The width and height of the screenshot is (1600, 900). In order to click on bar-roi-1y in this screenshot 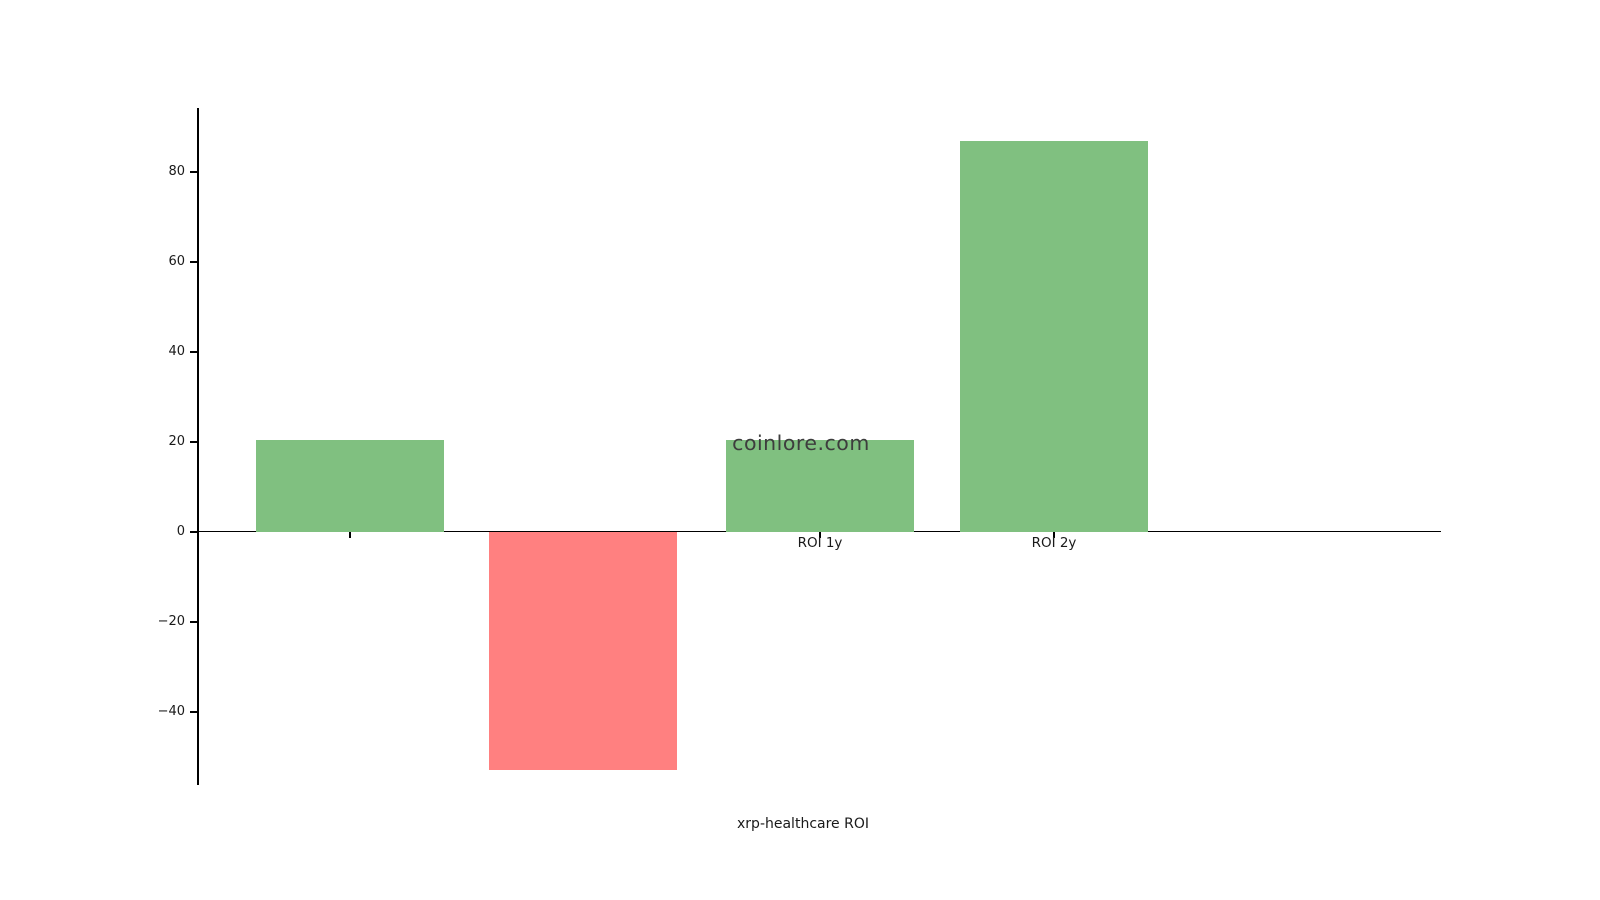, I will do `click(820, 486)`.